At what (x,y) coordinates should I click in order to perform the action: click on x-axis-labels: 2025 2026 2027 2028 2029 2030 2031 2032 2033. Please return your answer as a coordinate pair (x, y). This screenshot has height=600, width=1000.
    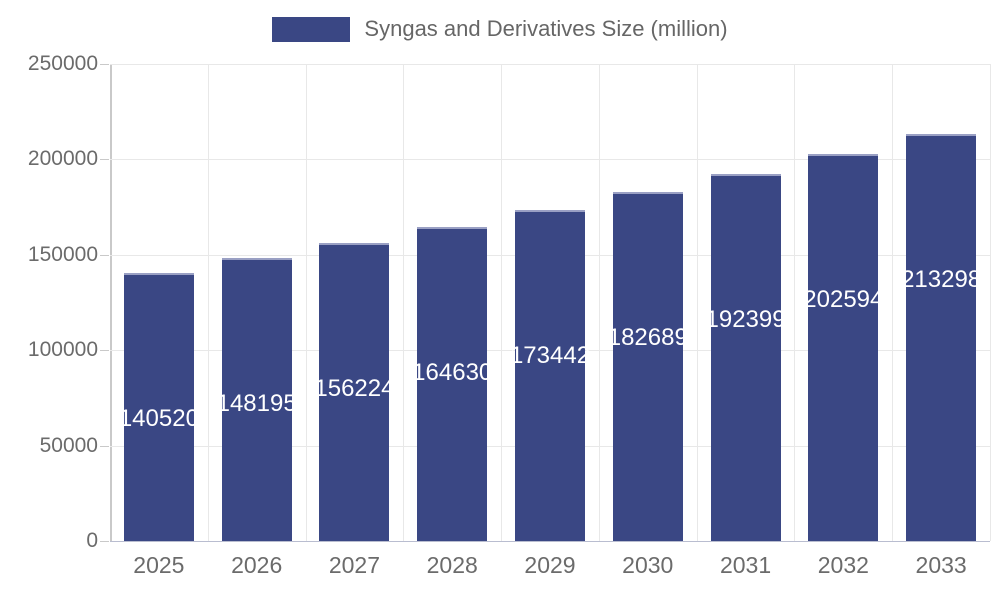
    Looking at the image, I should click on (550, 572).